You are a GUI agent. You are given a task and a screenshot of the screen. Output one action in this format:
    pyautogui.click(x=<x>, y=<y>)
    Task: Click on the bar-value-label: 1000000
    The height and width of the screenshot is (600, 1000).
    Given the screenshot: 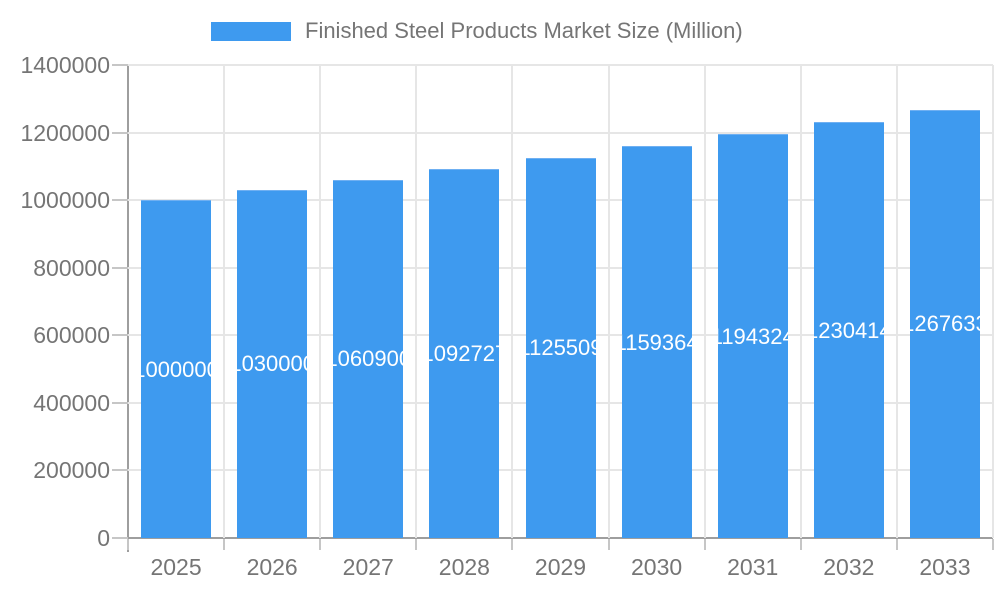 What is the action you would take?
    pyautogui.click(x=176, y=369)
    